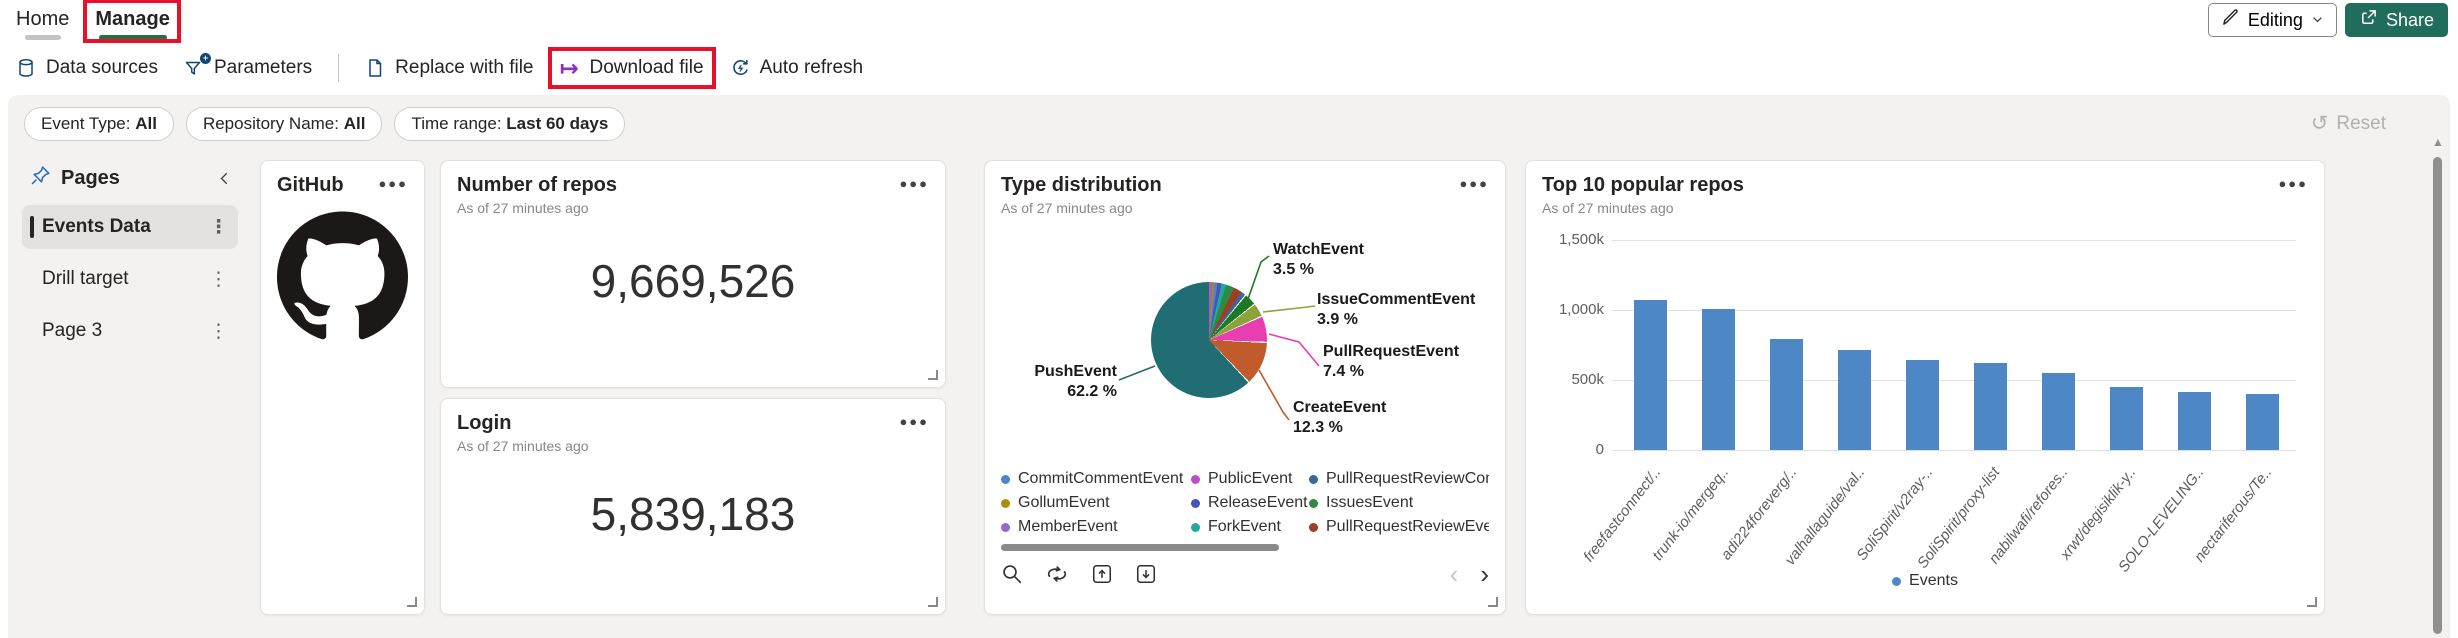 The image size is (2458, 638). I want to click on pie-chart-plot, so click(1209, 340).